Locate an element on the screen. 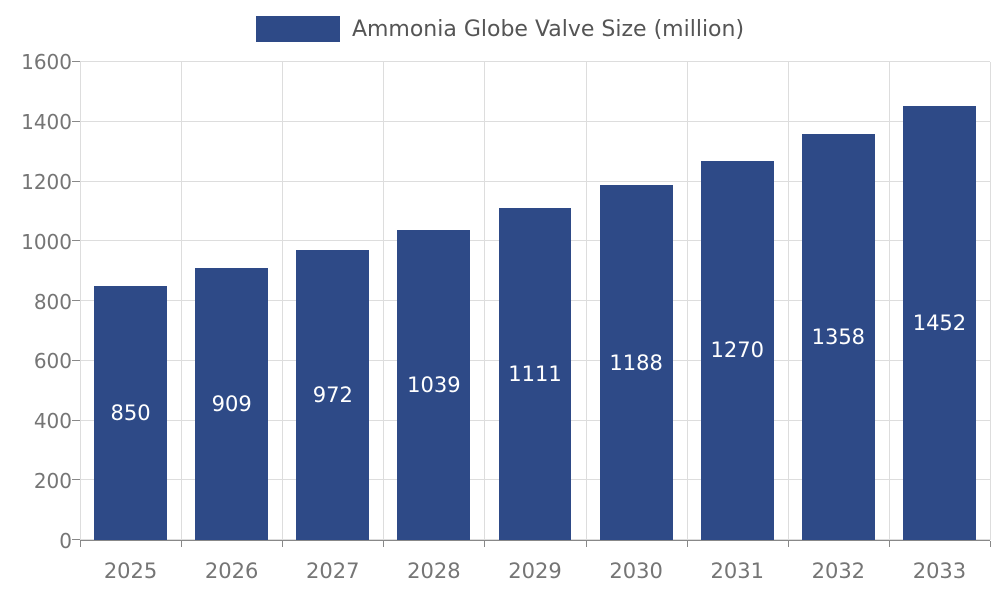 The width and height of the screenshot is (1000, 600). bar-value-label: 1452 is located at coordinates (939, 323).